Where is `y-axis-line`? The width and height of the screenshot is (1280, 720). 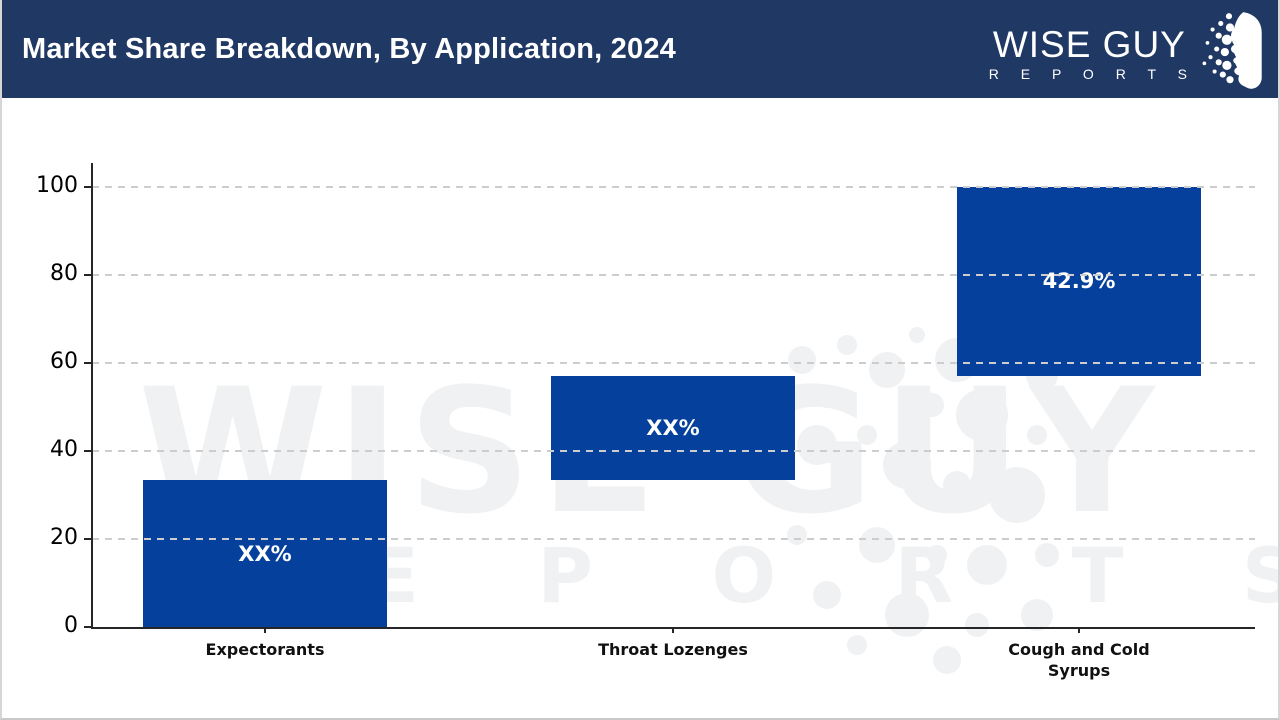 y-axis-line is located at coordinates (92, 396).